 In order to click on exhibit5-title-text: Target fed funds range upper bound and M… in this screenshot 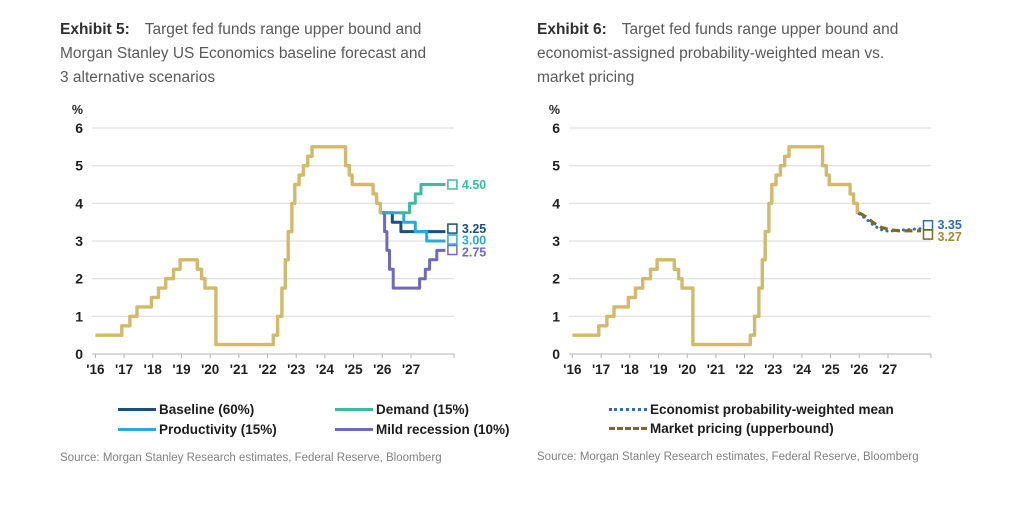, I will do `click(243, 53)`.